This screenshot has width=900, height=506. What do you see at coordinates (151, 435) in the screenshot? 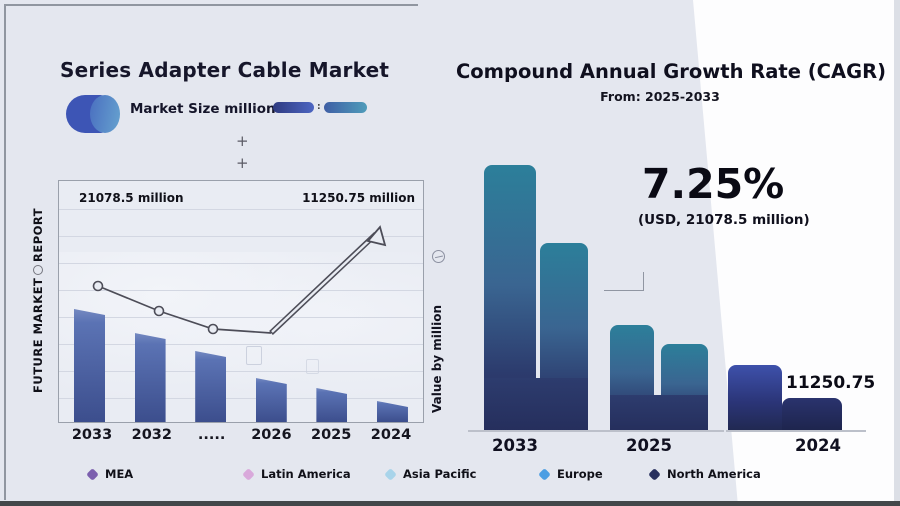
I see `x-tick-label: 2032` at bounding box center [151, 435].